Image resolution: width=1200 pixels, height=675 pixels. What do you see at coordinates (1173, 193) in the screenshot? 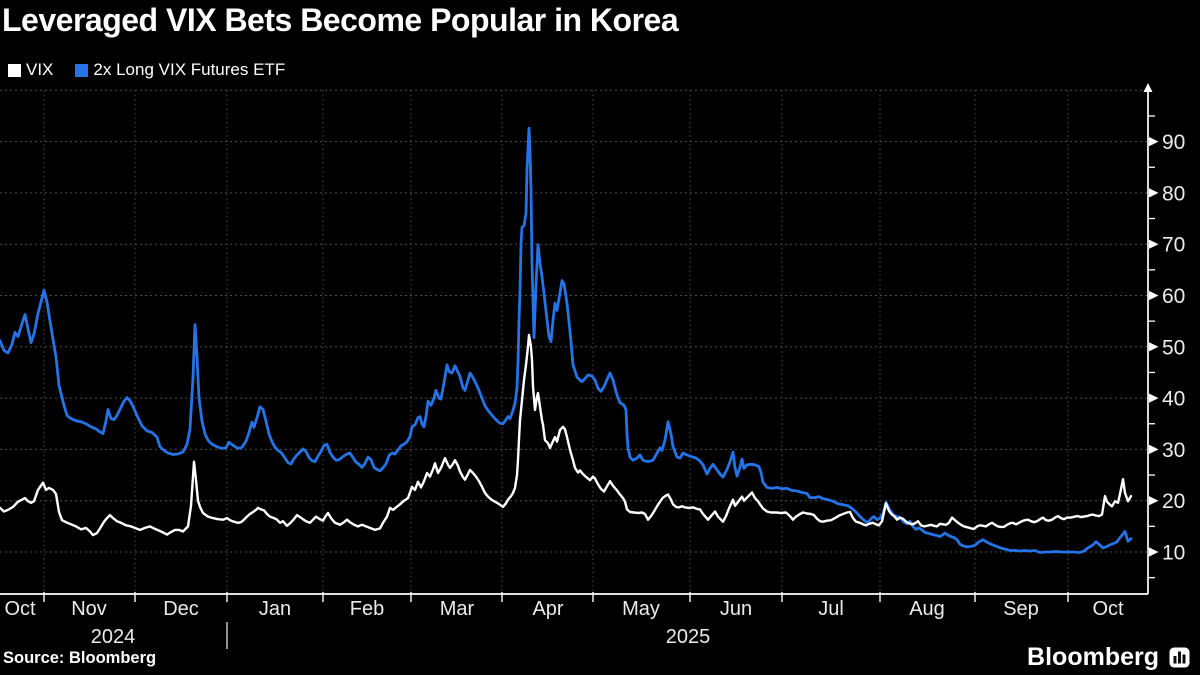
I see `y-tick-label: 80` at bounding box center [1173, 193].